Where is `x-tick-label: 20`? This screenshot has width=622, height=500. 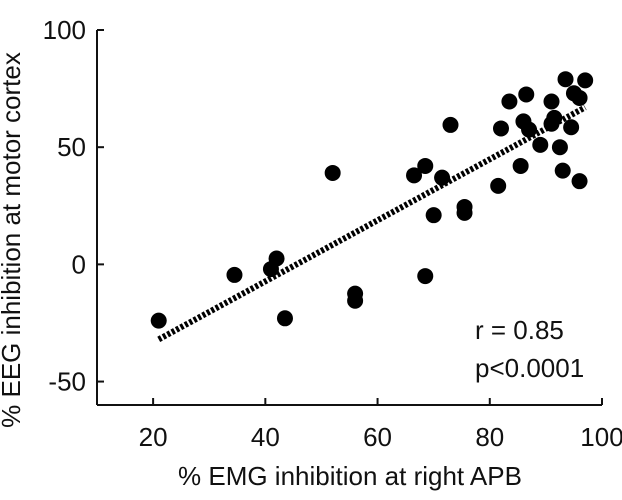 x-tick-label: 20 is located at coordinates (153, 437).